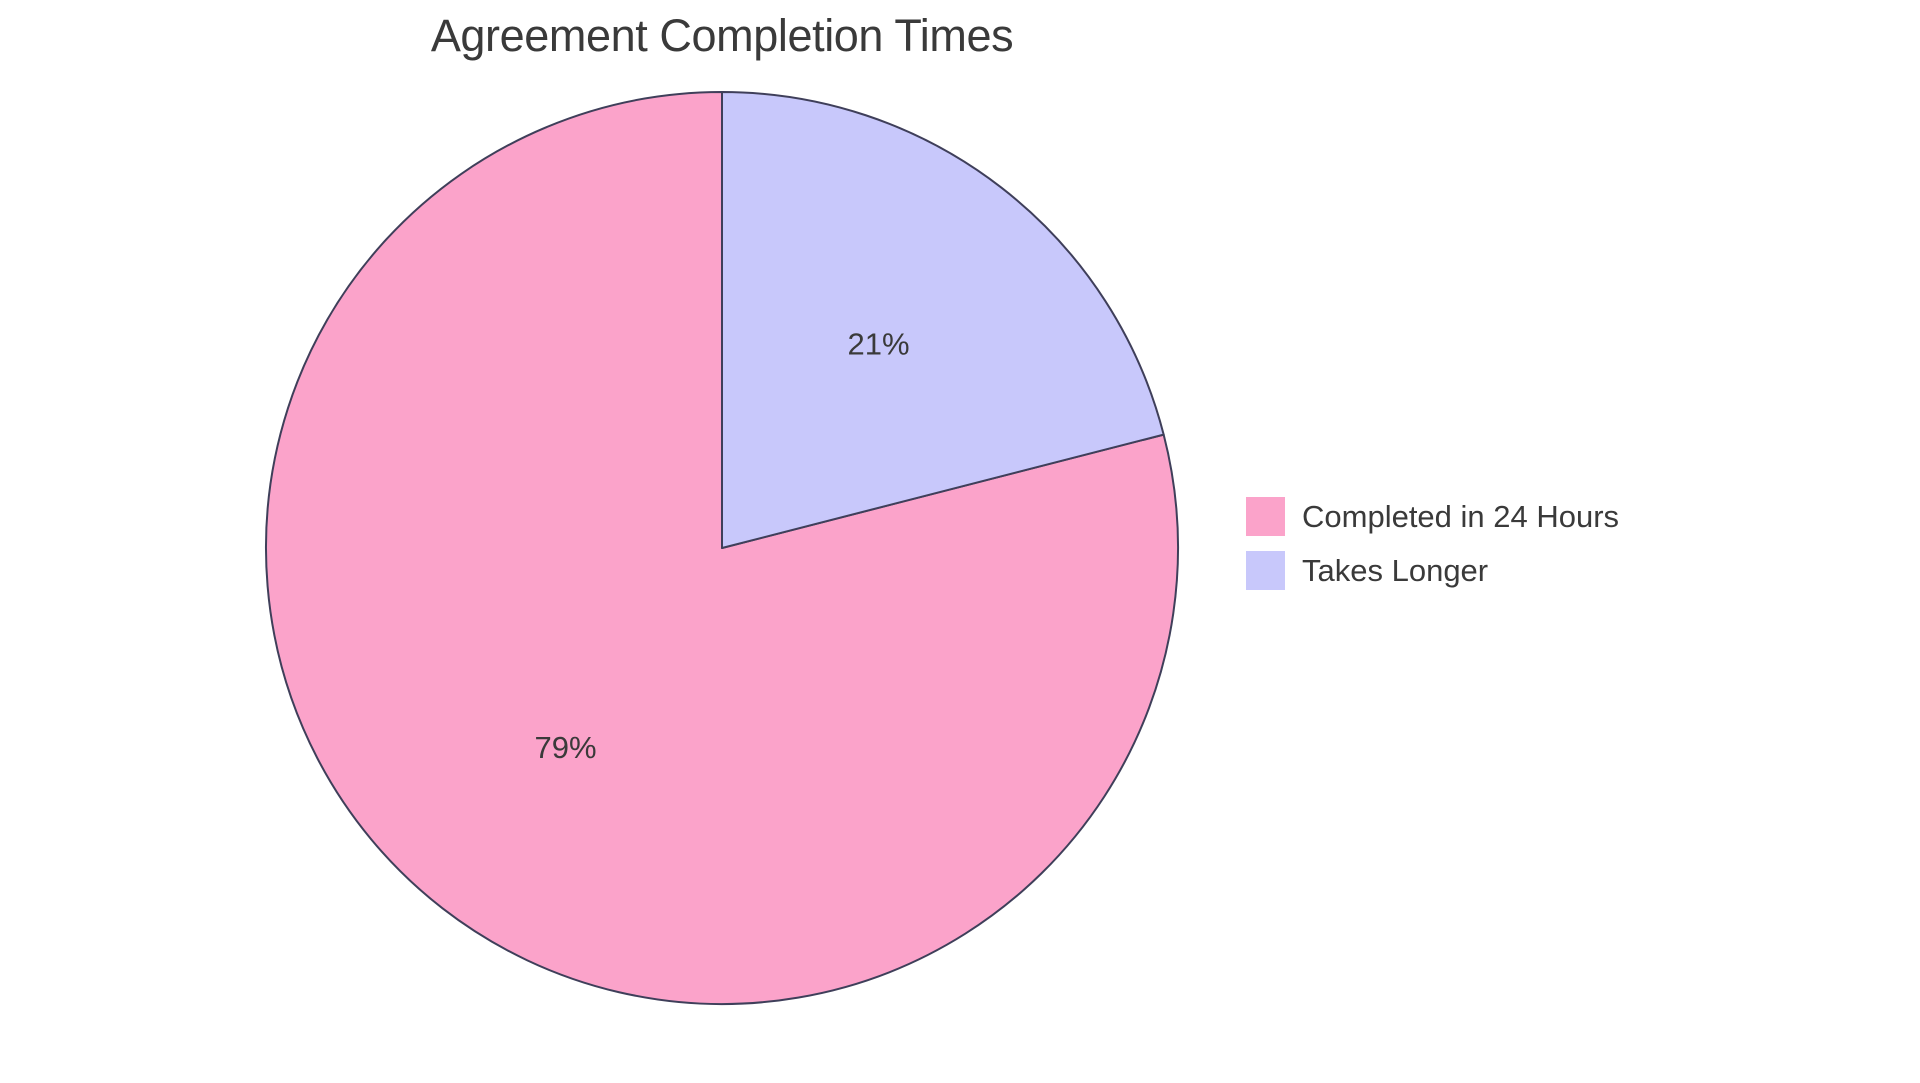  What do you see at coordinates (1265, 516) in the screenshot?
I see `legend-swatch-completed-in-24-hours` at bounding box center [1265, 516].